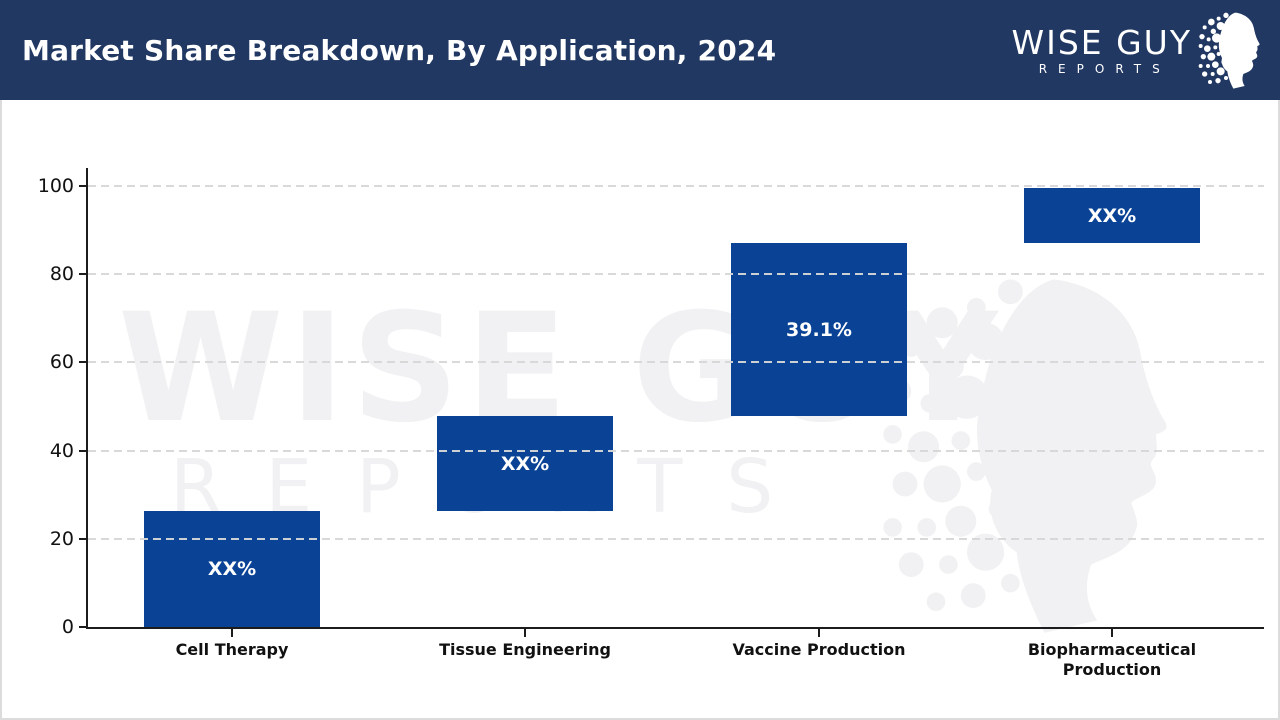 This screenshot has width=1280, height=720. Describe the element at coordinates (1230, 50) in the screenshot. I see `logo-head-icon` at that location.